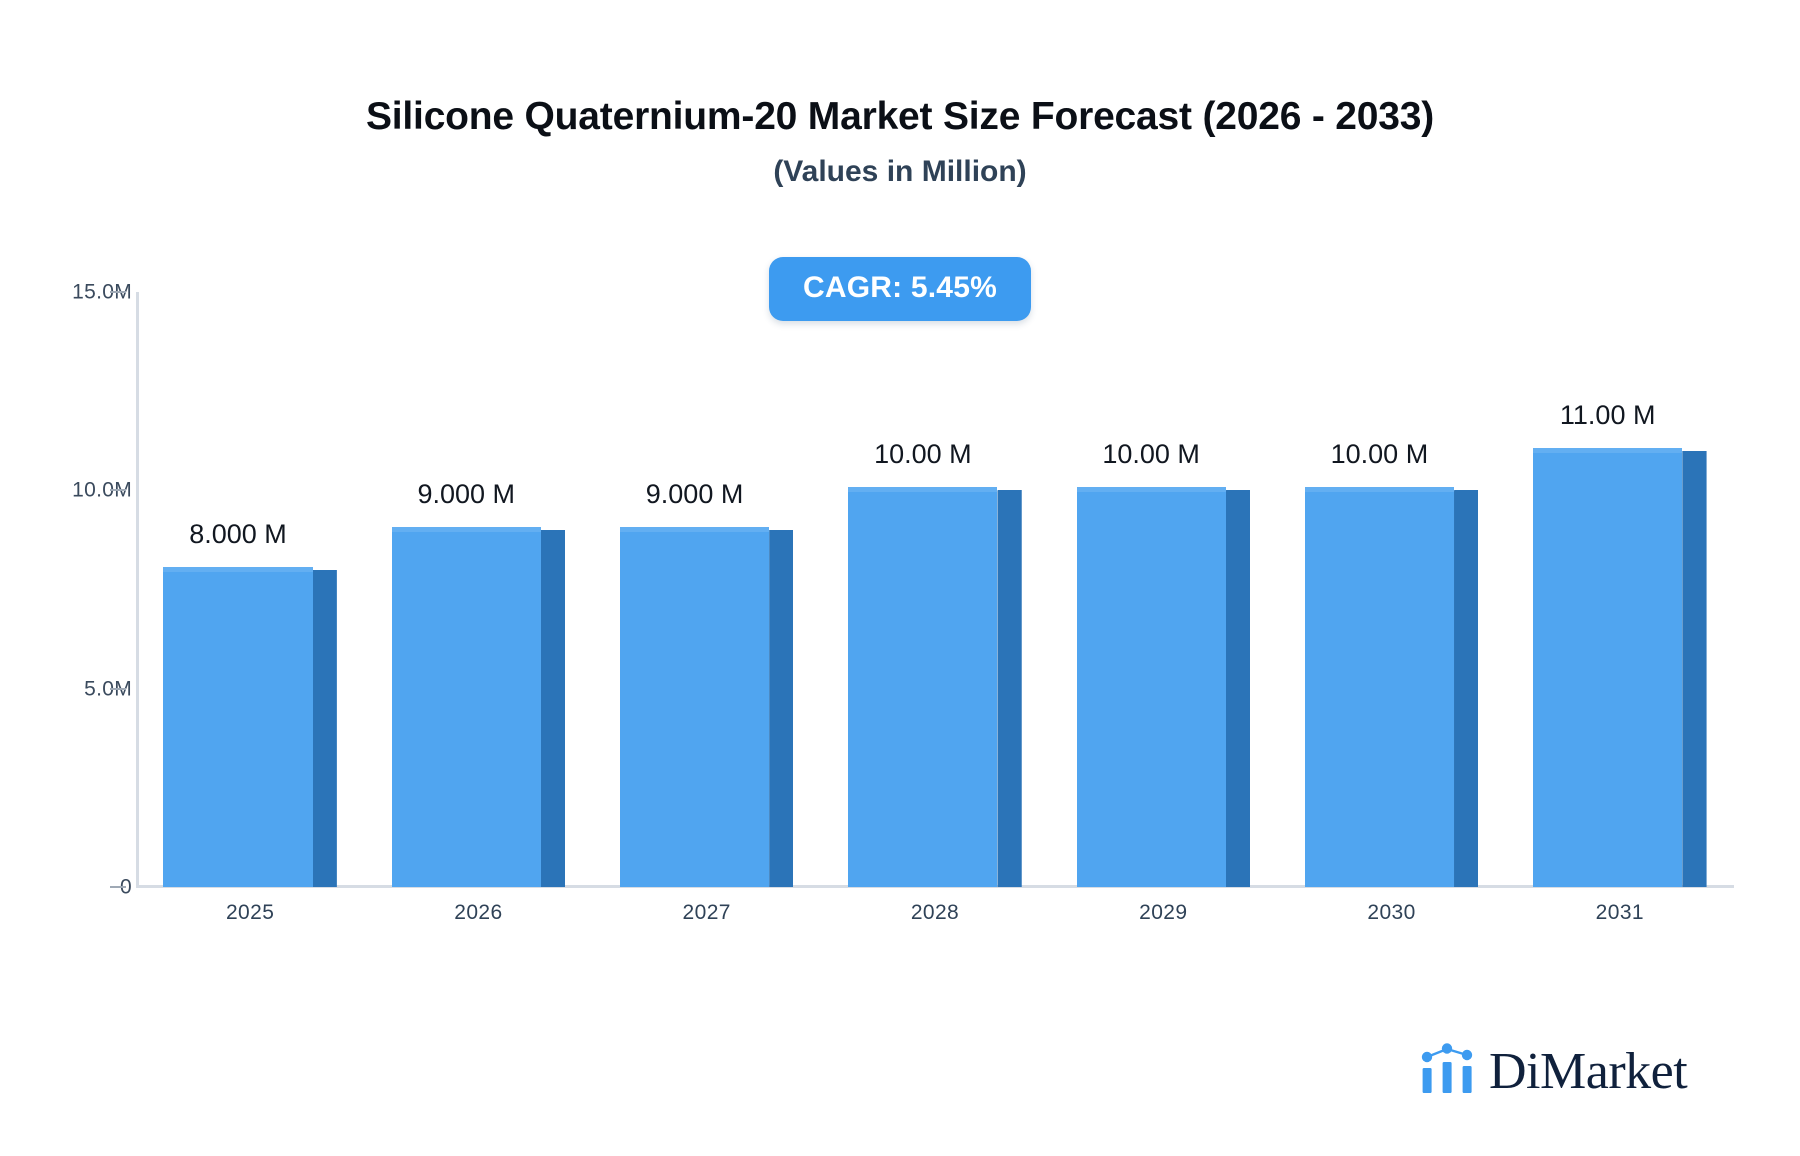 This screenshot has width=1800, height=1156. Describe the element at coordinates (478, 912) in the screenshot. I see `x-axis-tick-label: 2026` at that location.